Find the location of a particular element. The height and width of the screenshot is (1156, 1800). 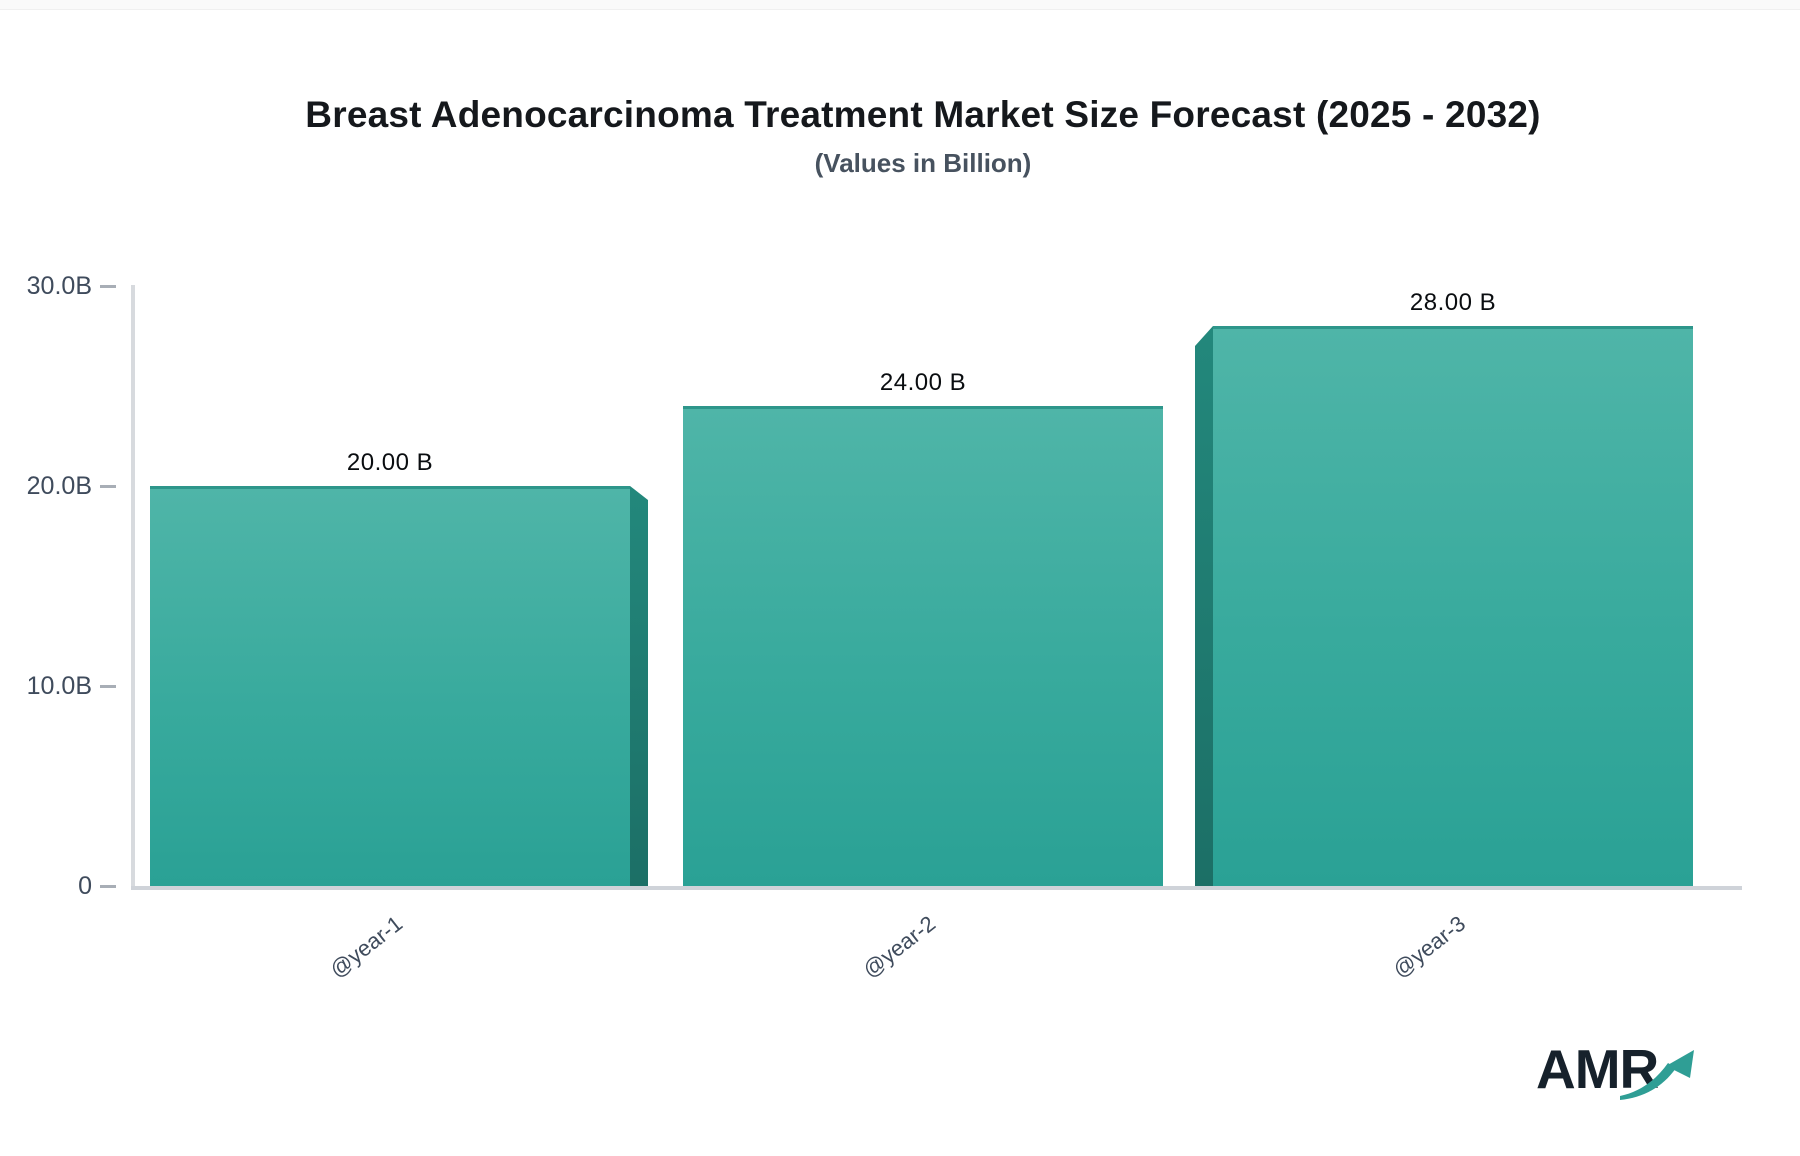

amr-logo: AMR is located at coordinates (1636, 1077).